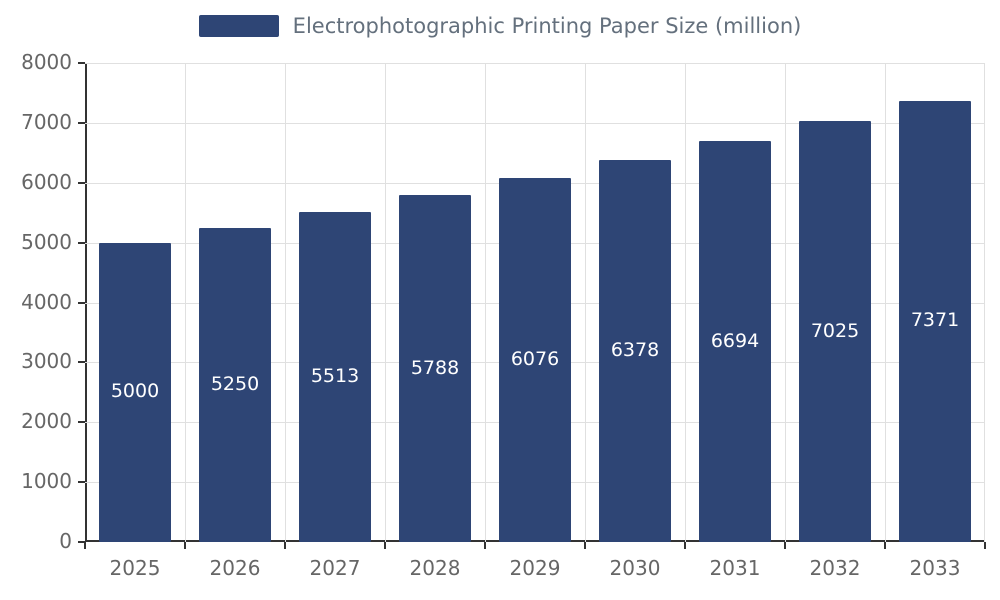  What do you see at coordinates (46, 181) in the screenshot?
I see `y-axis-tick-label: 6000` at bounding box center [46, 181].